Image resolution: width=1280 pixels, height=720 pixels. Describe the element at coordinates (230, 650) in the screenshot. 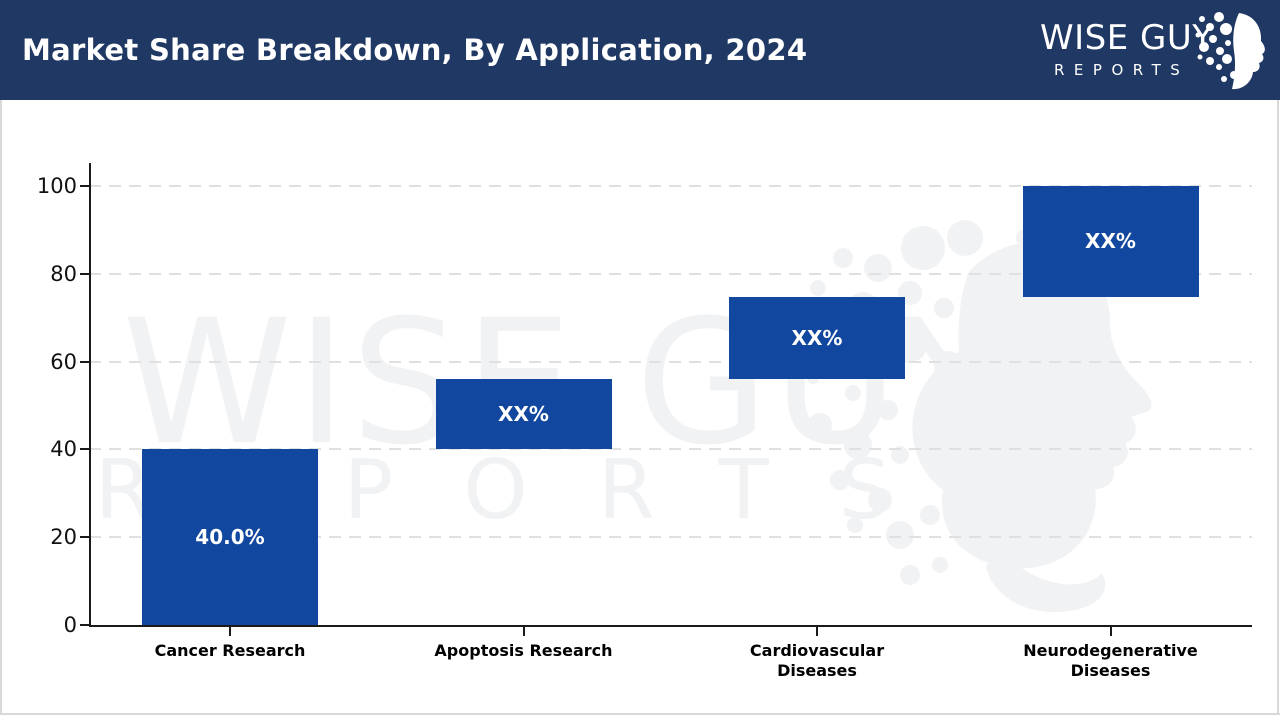

I see `x-label-cancer-research: Cancer Research` at that location.